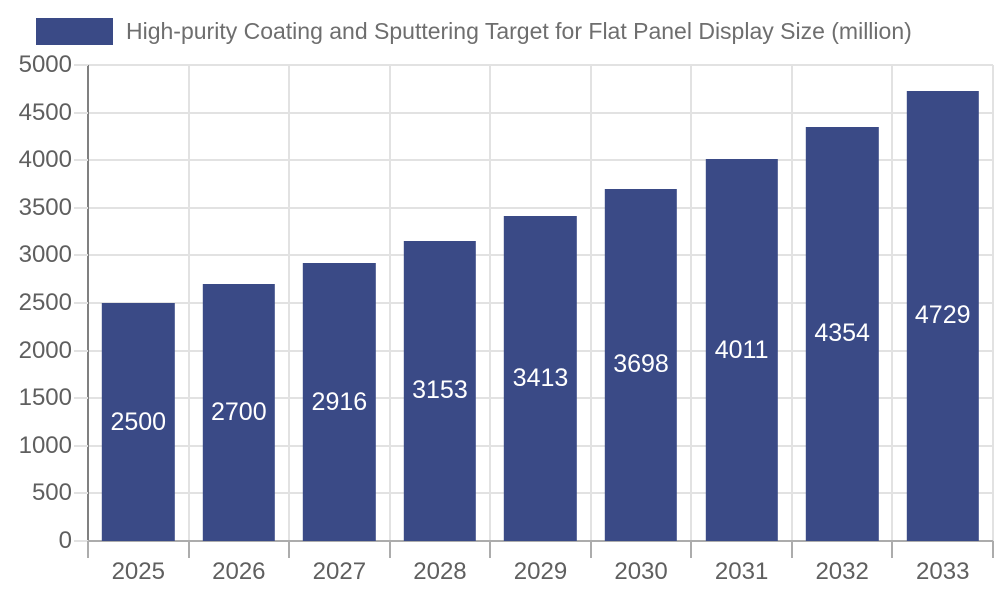  What do you see at coordinates (45, 112) in the screenshot?
I see `y-tick-label: 4500` at bounding box center [45, 112].